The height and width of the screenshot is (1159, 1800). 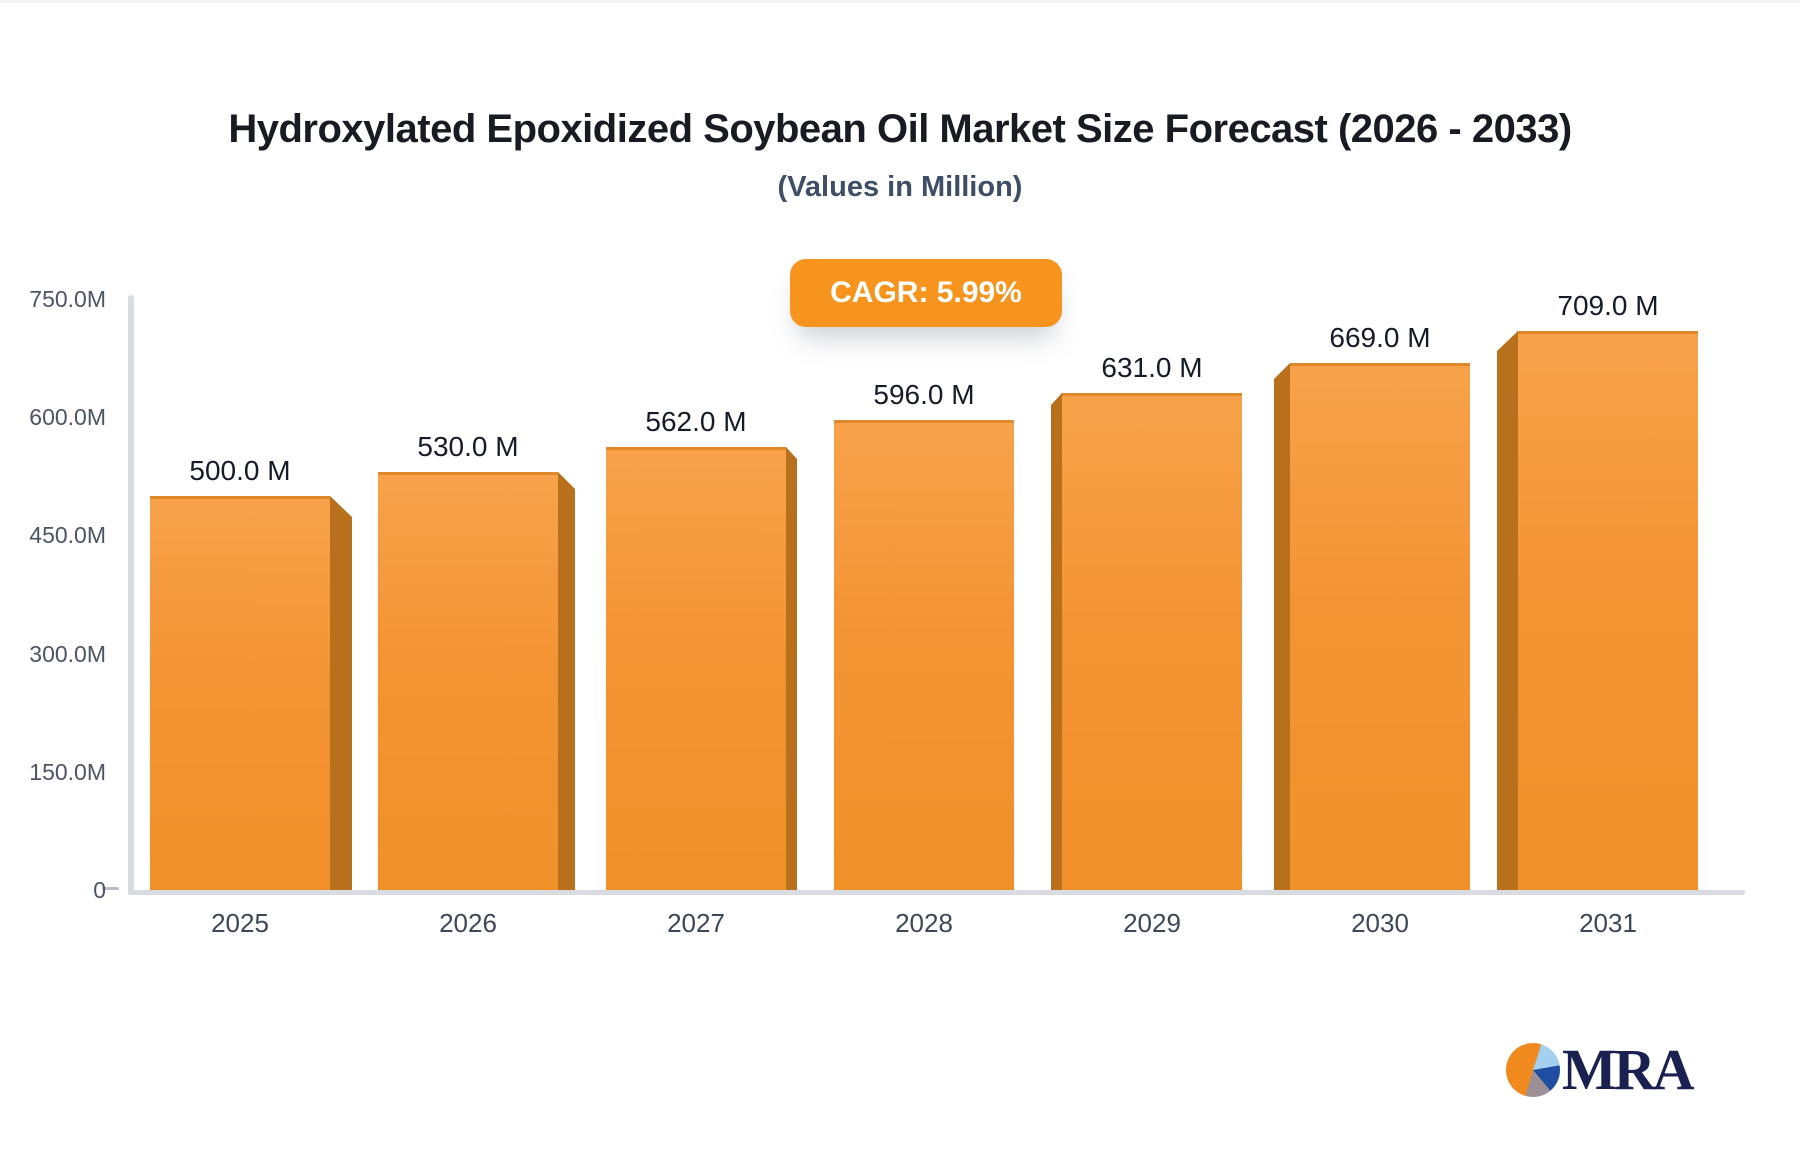 I want to click on x-tick-2031: 2031, so click(x=1608, y=923).